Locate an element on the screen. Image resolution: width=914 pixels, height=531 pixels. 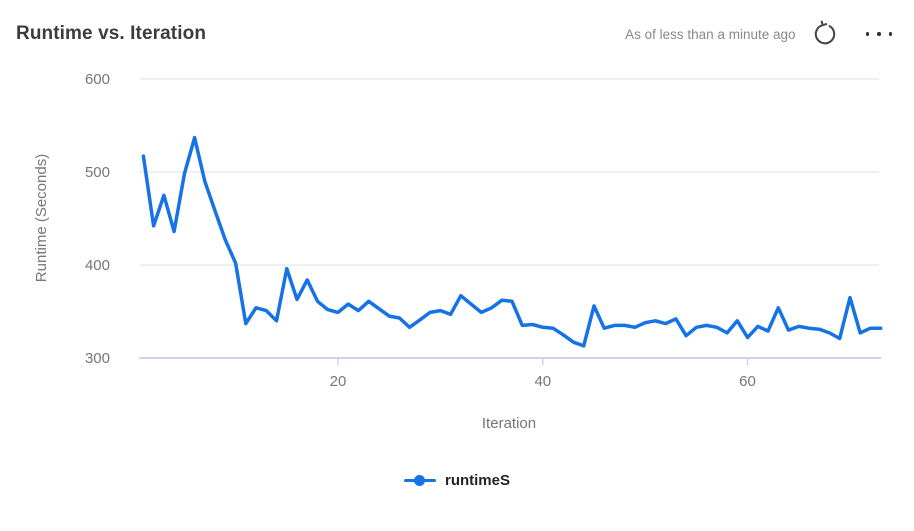
legend-item-runtimeS: runtimeS is located at coordinates (456, 480).